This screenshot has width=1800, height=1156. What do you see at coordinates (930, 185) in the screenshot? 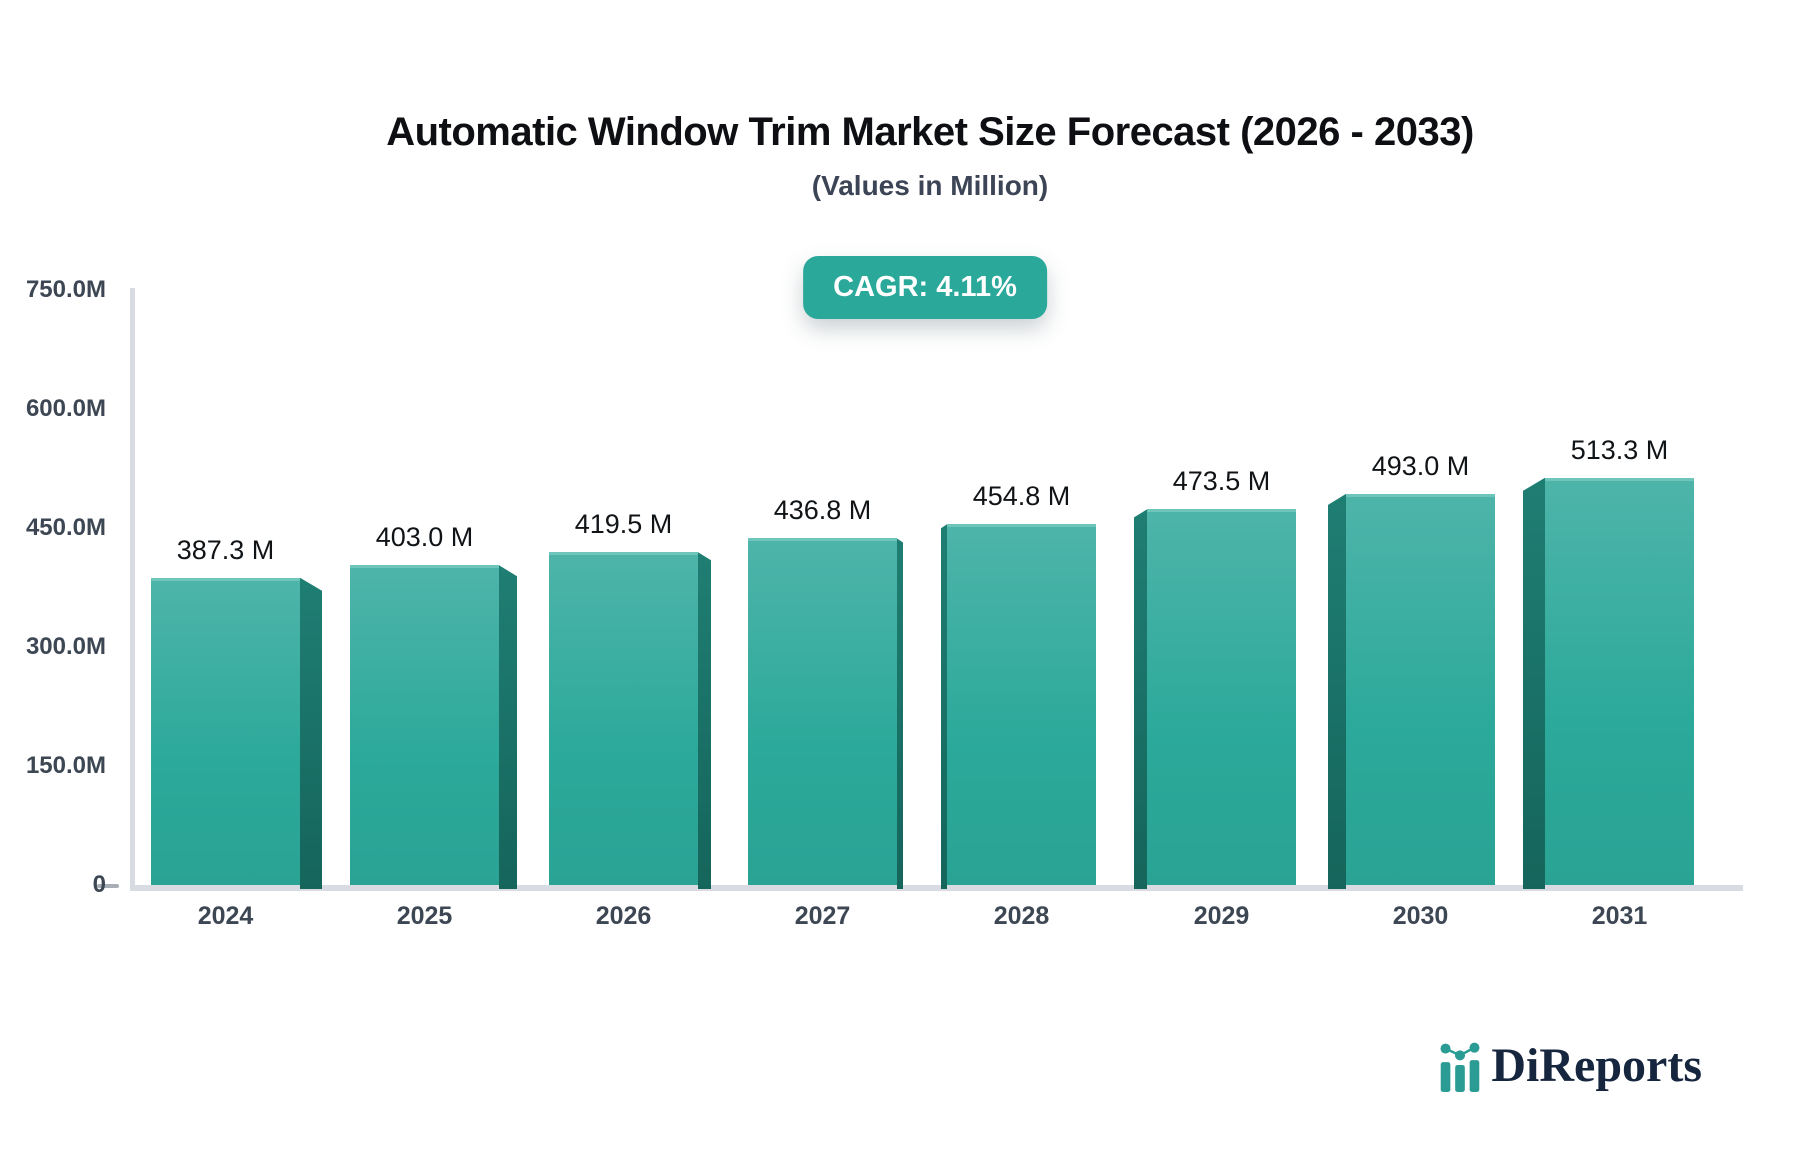
I see `chart-subtitle: (Values in Million)` at bounding box center [930, 185].